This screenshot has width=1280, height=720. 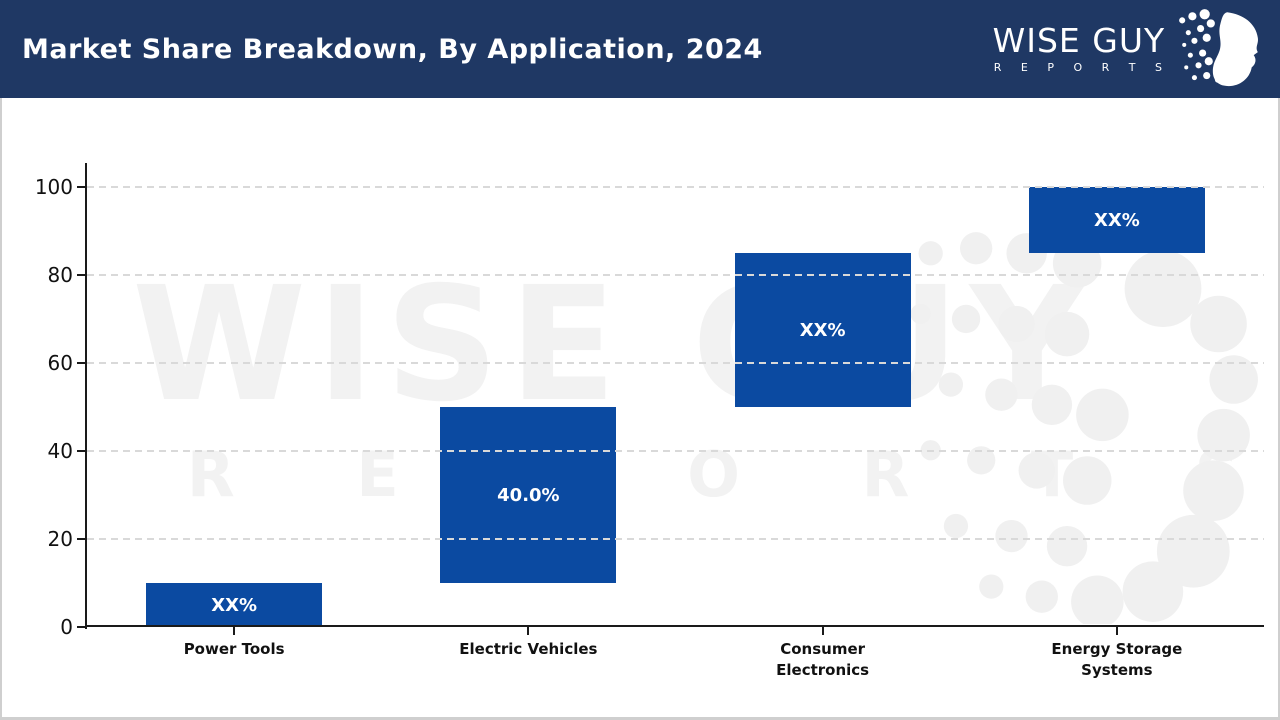 I want to click on logo-text: WISE GUY R E P O R T S, so click(x=1079, y=49).